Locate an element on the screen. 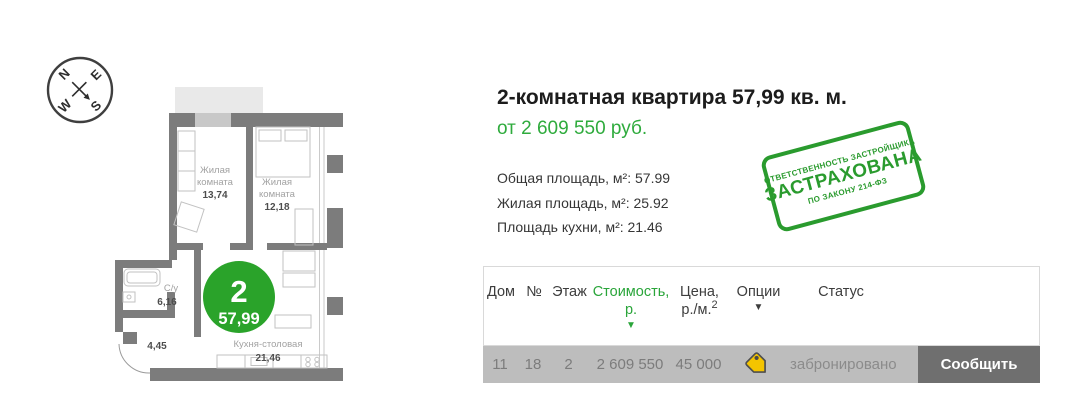 This screenshot has width=1079, height=416. status-badge: забронировано is located at coordinates (843, 364).